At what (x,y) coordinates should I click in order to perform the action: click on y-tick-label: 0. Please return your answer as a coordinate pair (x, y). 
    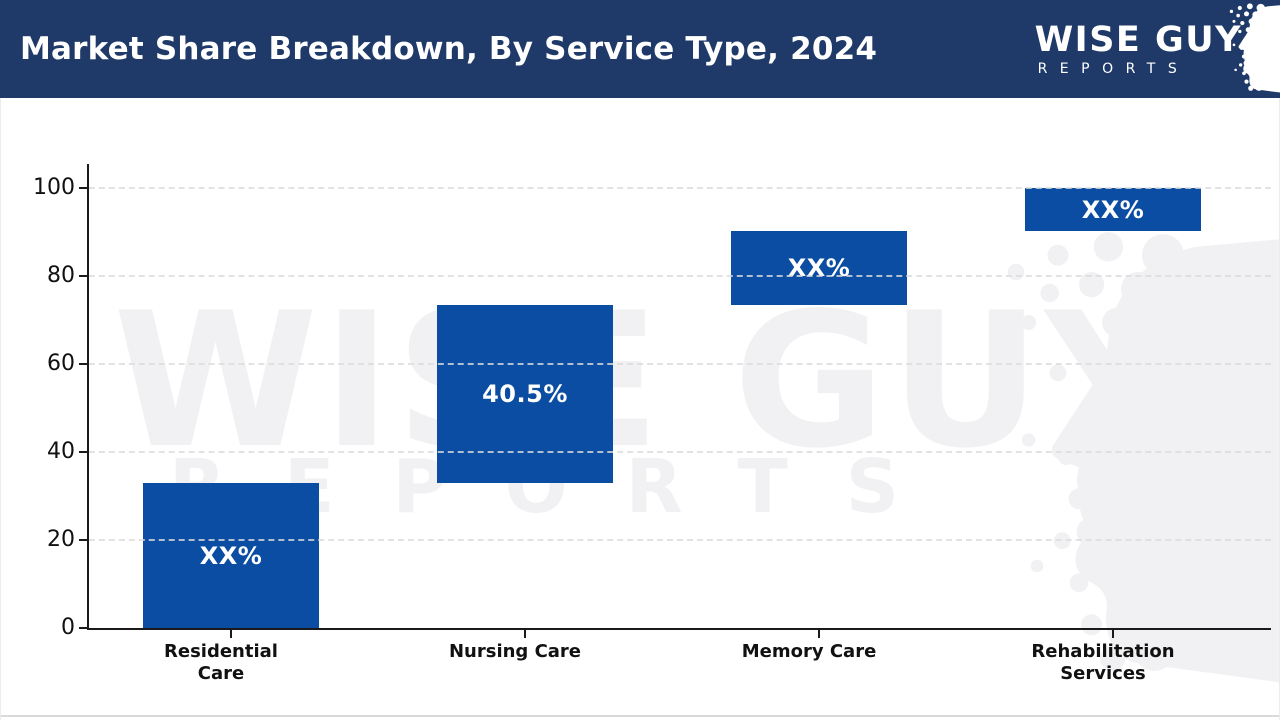
    Looking at the image, I should click on (68, 627).